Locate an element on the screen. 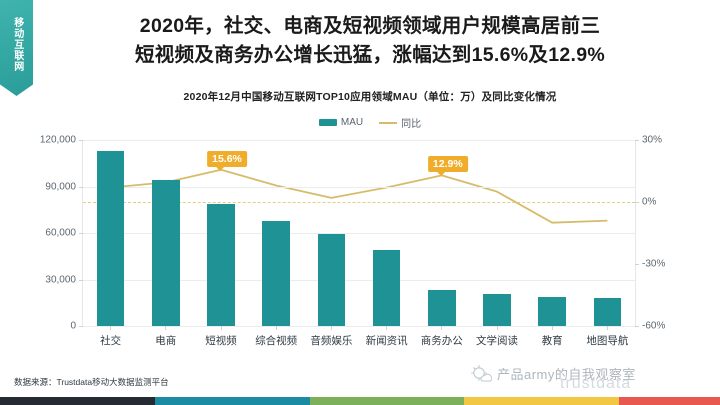 The width and height of the screenshot is (720, 405). data-label-callout: 12.9% is located at coordinates (447, 166).